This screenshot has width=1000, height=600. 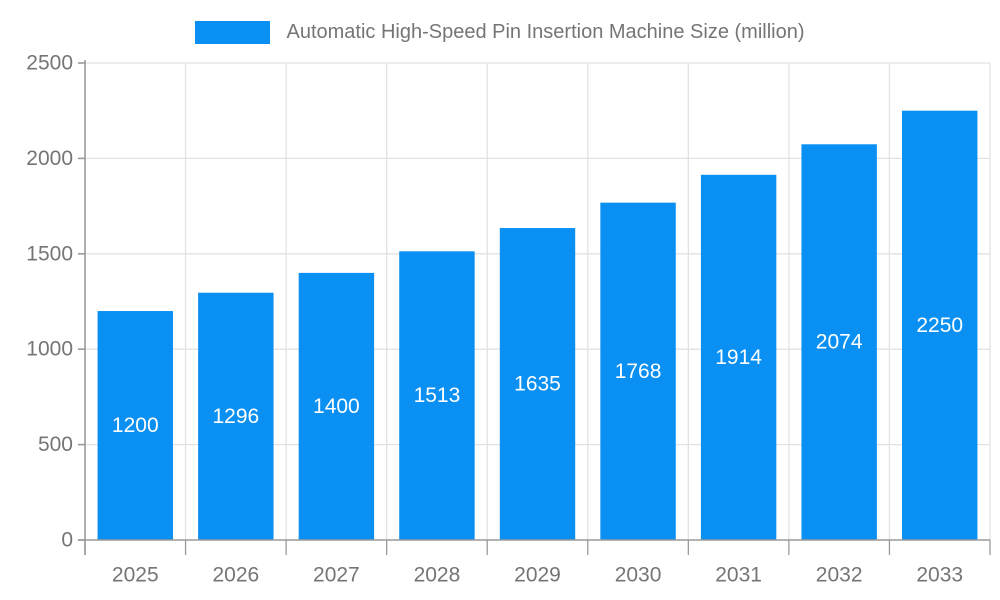 What do you see at coordinates (939, 575) in the screenshot?
I see `x-tick-label: 2033` at bounding box center [939, 575].